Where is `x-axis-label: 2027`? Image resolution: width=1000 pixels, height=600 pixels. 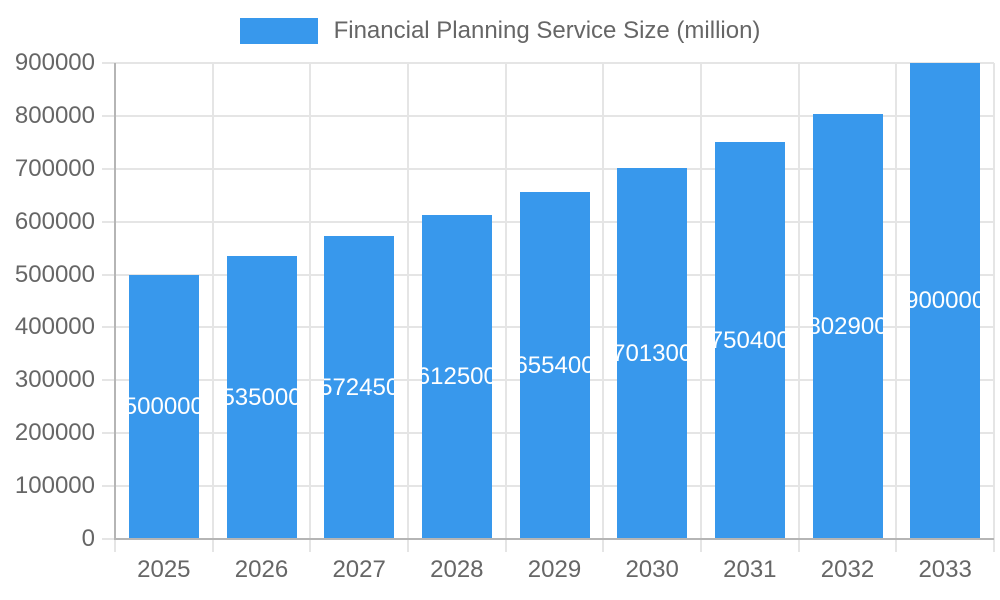
x-axis-label: 2027 is located at coordinates (359, 569).